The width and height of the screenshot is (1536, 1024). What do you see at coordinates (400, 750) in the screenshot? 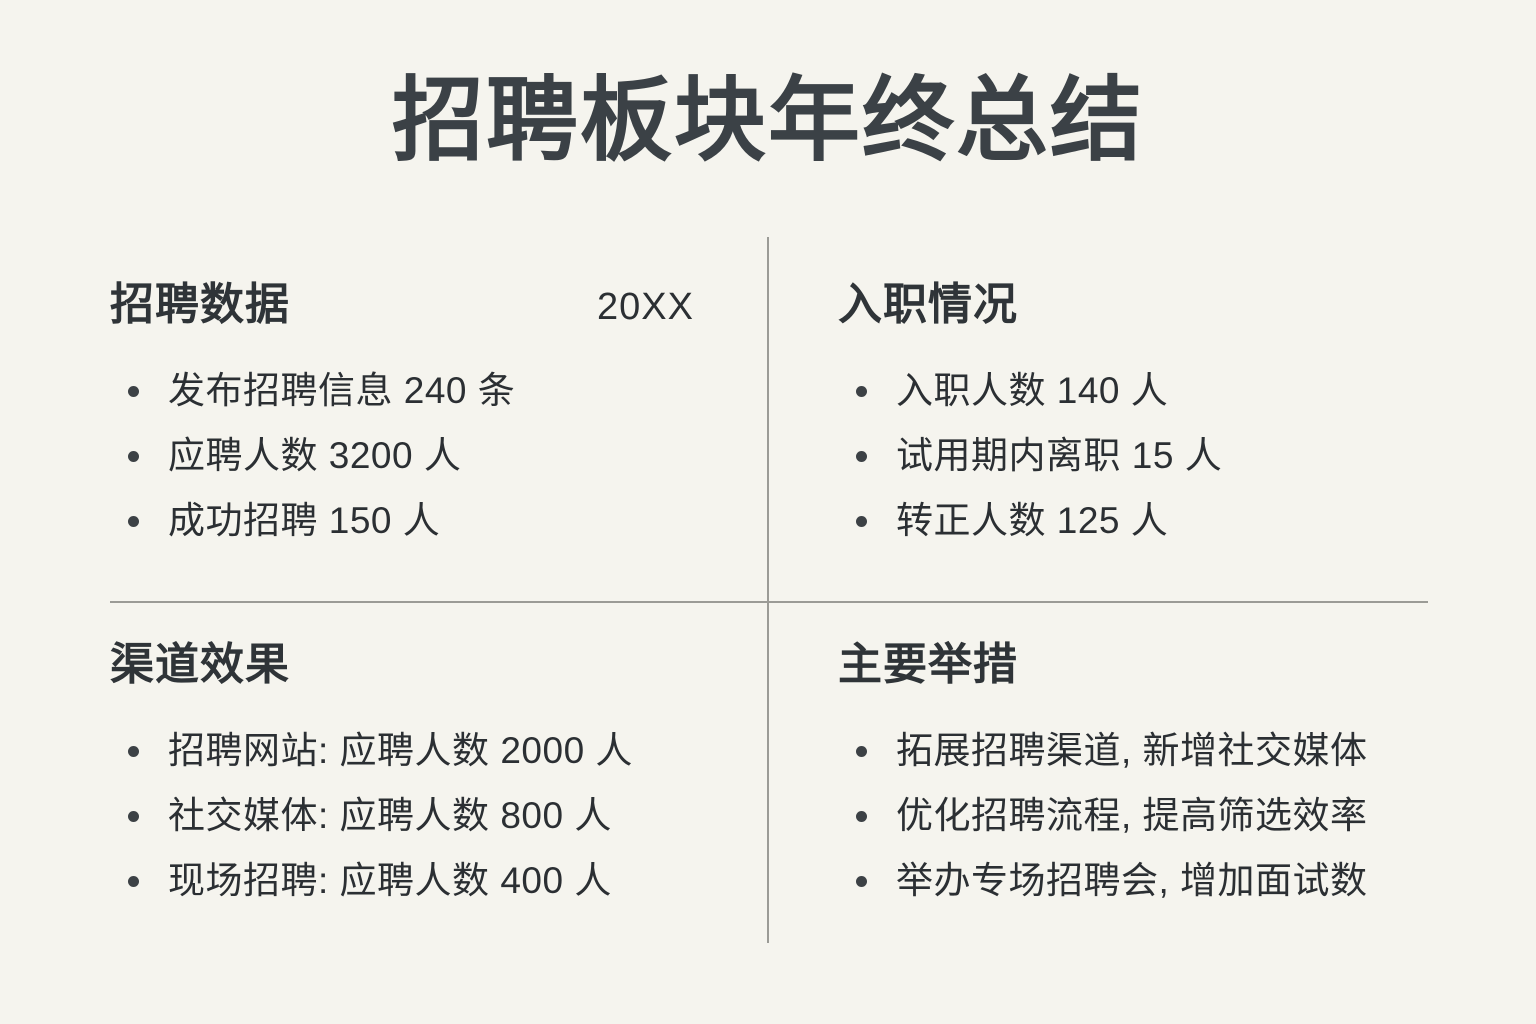
I see `list-item-label: 招聘网站: 应聘人数 2000 人` at bounding box center [400, 750].